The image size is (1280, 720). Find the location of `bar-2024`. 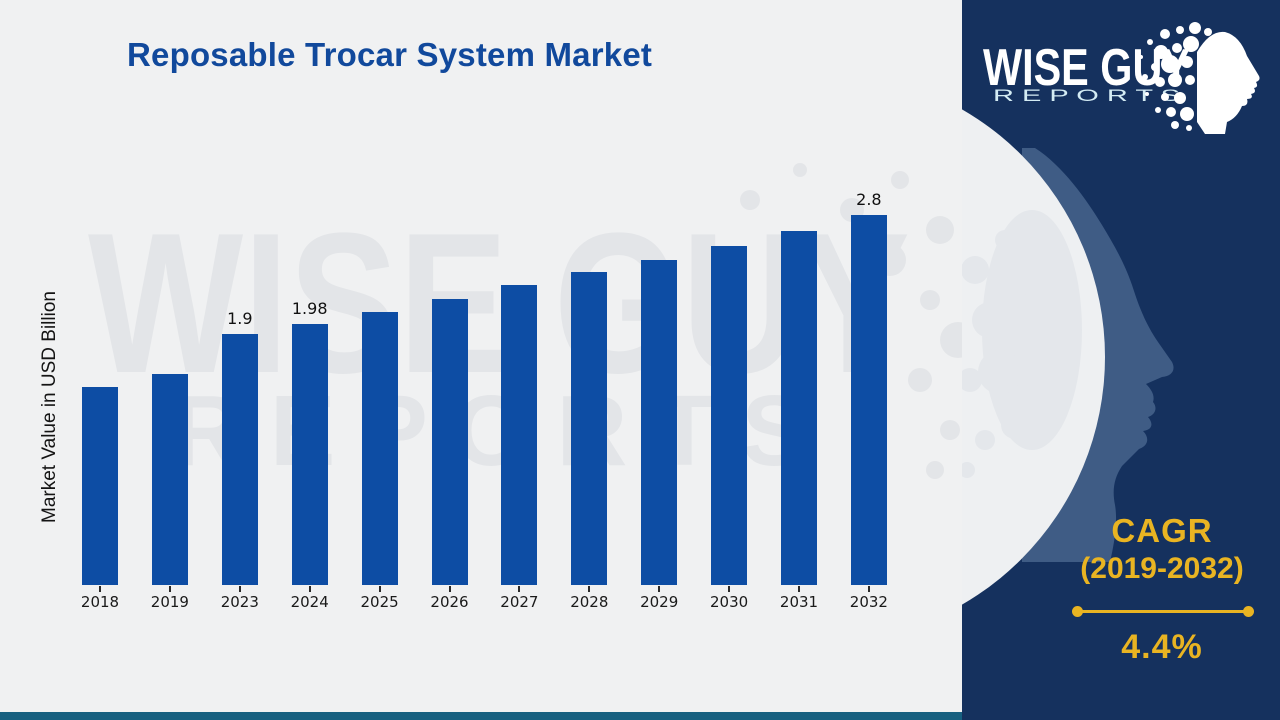

bar-2024 is located at coordinates (309, 454).